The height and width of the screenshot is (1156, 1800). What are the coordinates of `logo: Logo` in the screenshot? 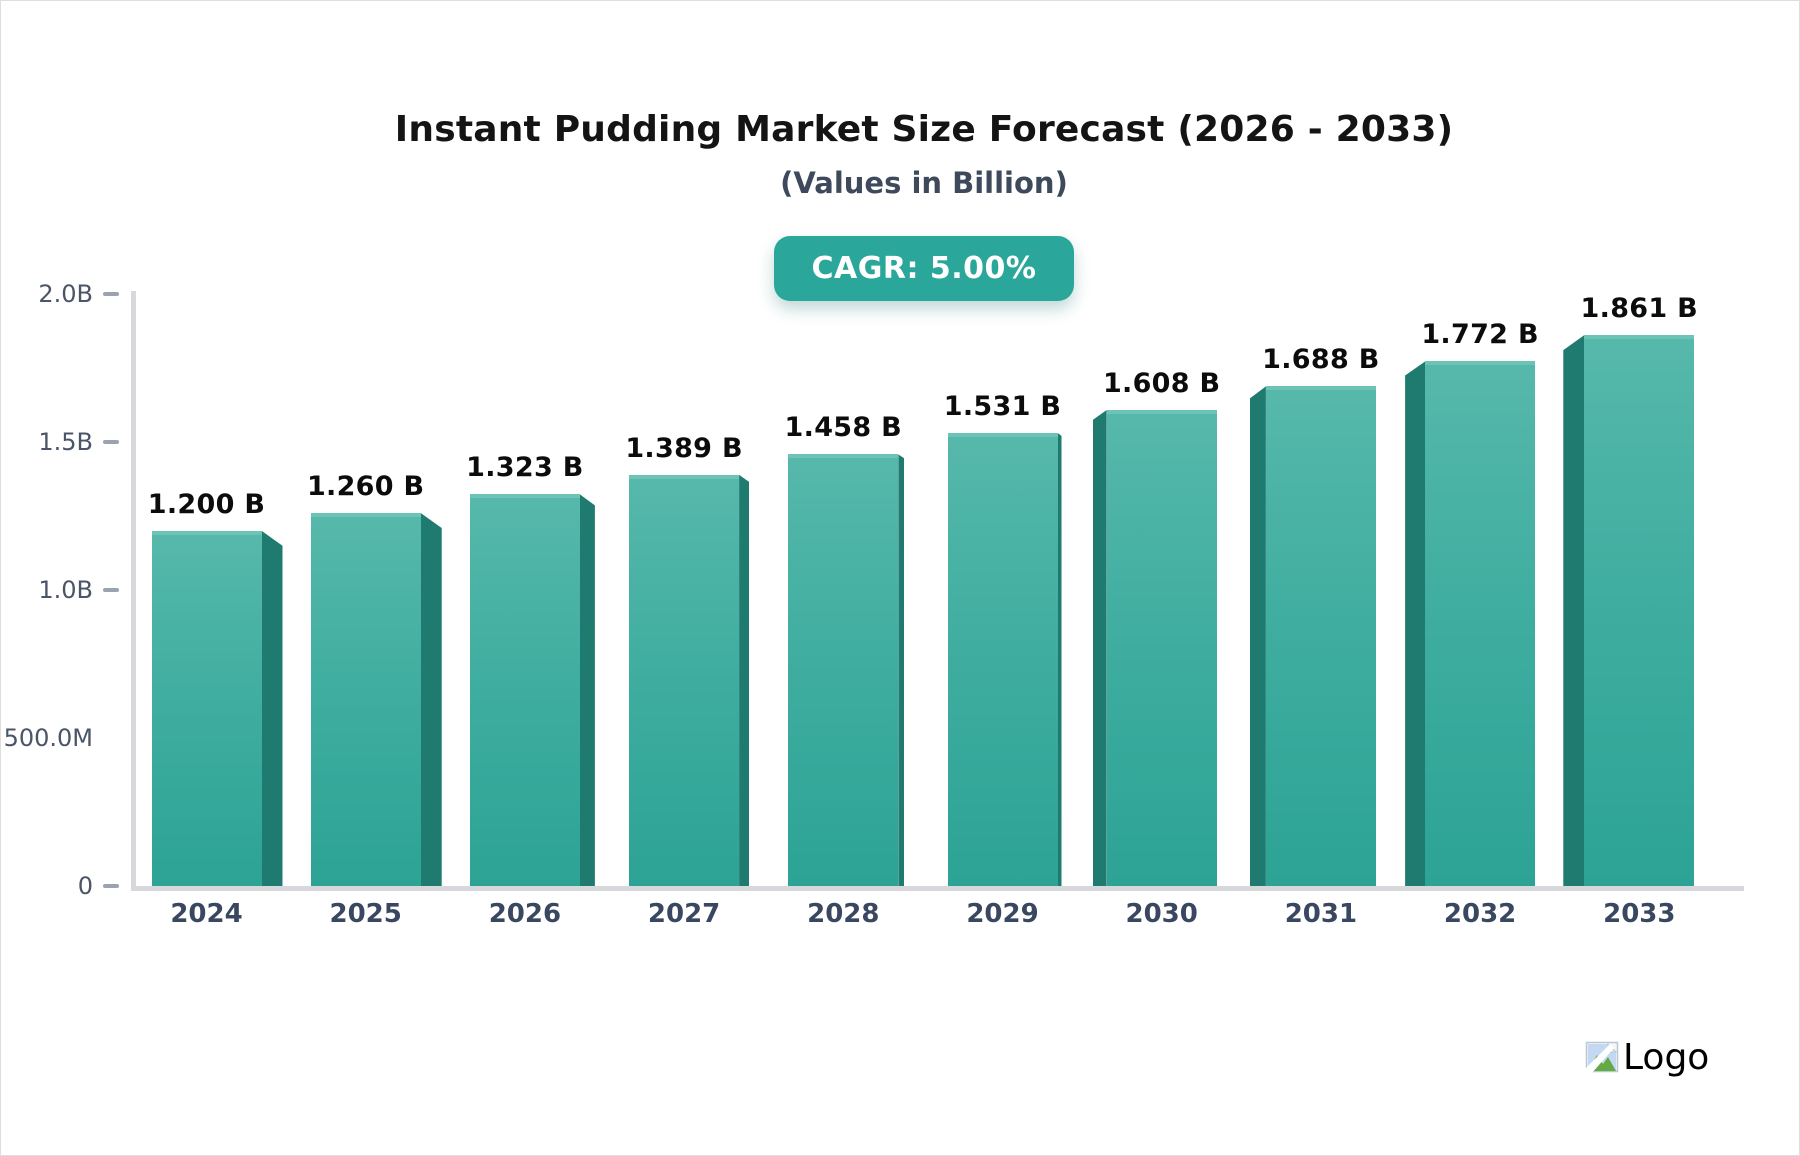 It's located at (1647, 1057).